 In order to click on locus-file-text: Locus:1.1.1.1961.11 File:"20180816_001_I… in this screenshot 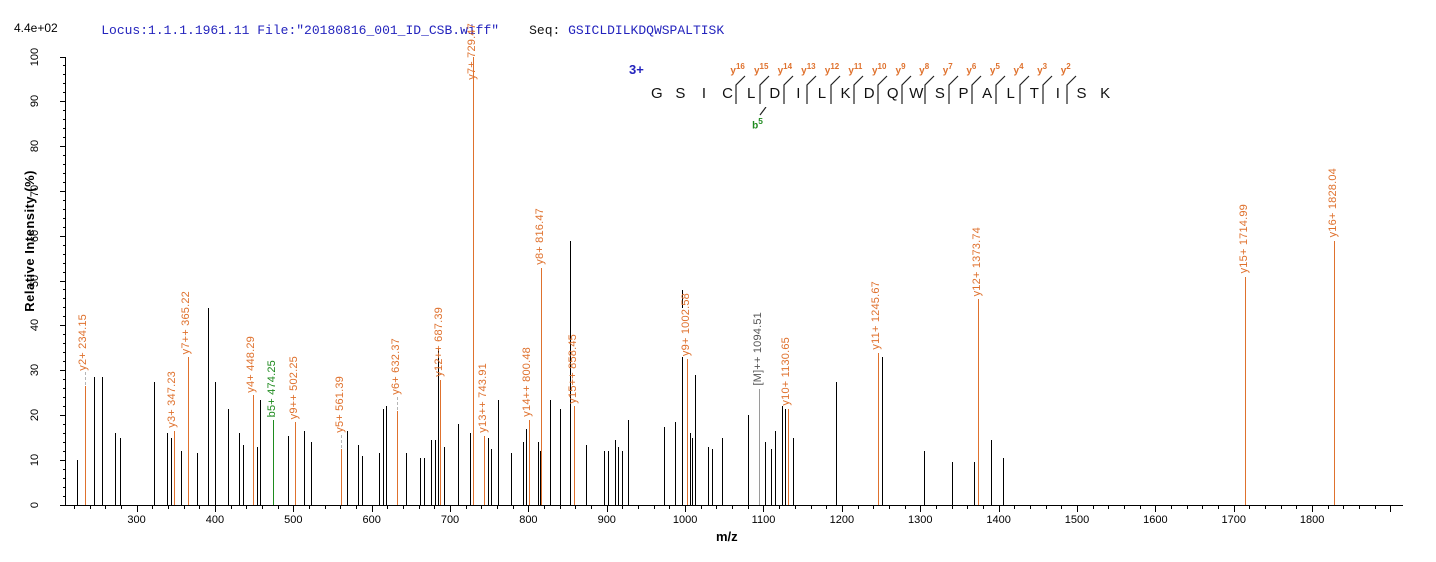, I will do `click(300, 30)`.